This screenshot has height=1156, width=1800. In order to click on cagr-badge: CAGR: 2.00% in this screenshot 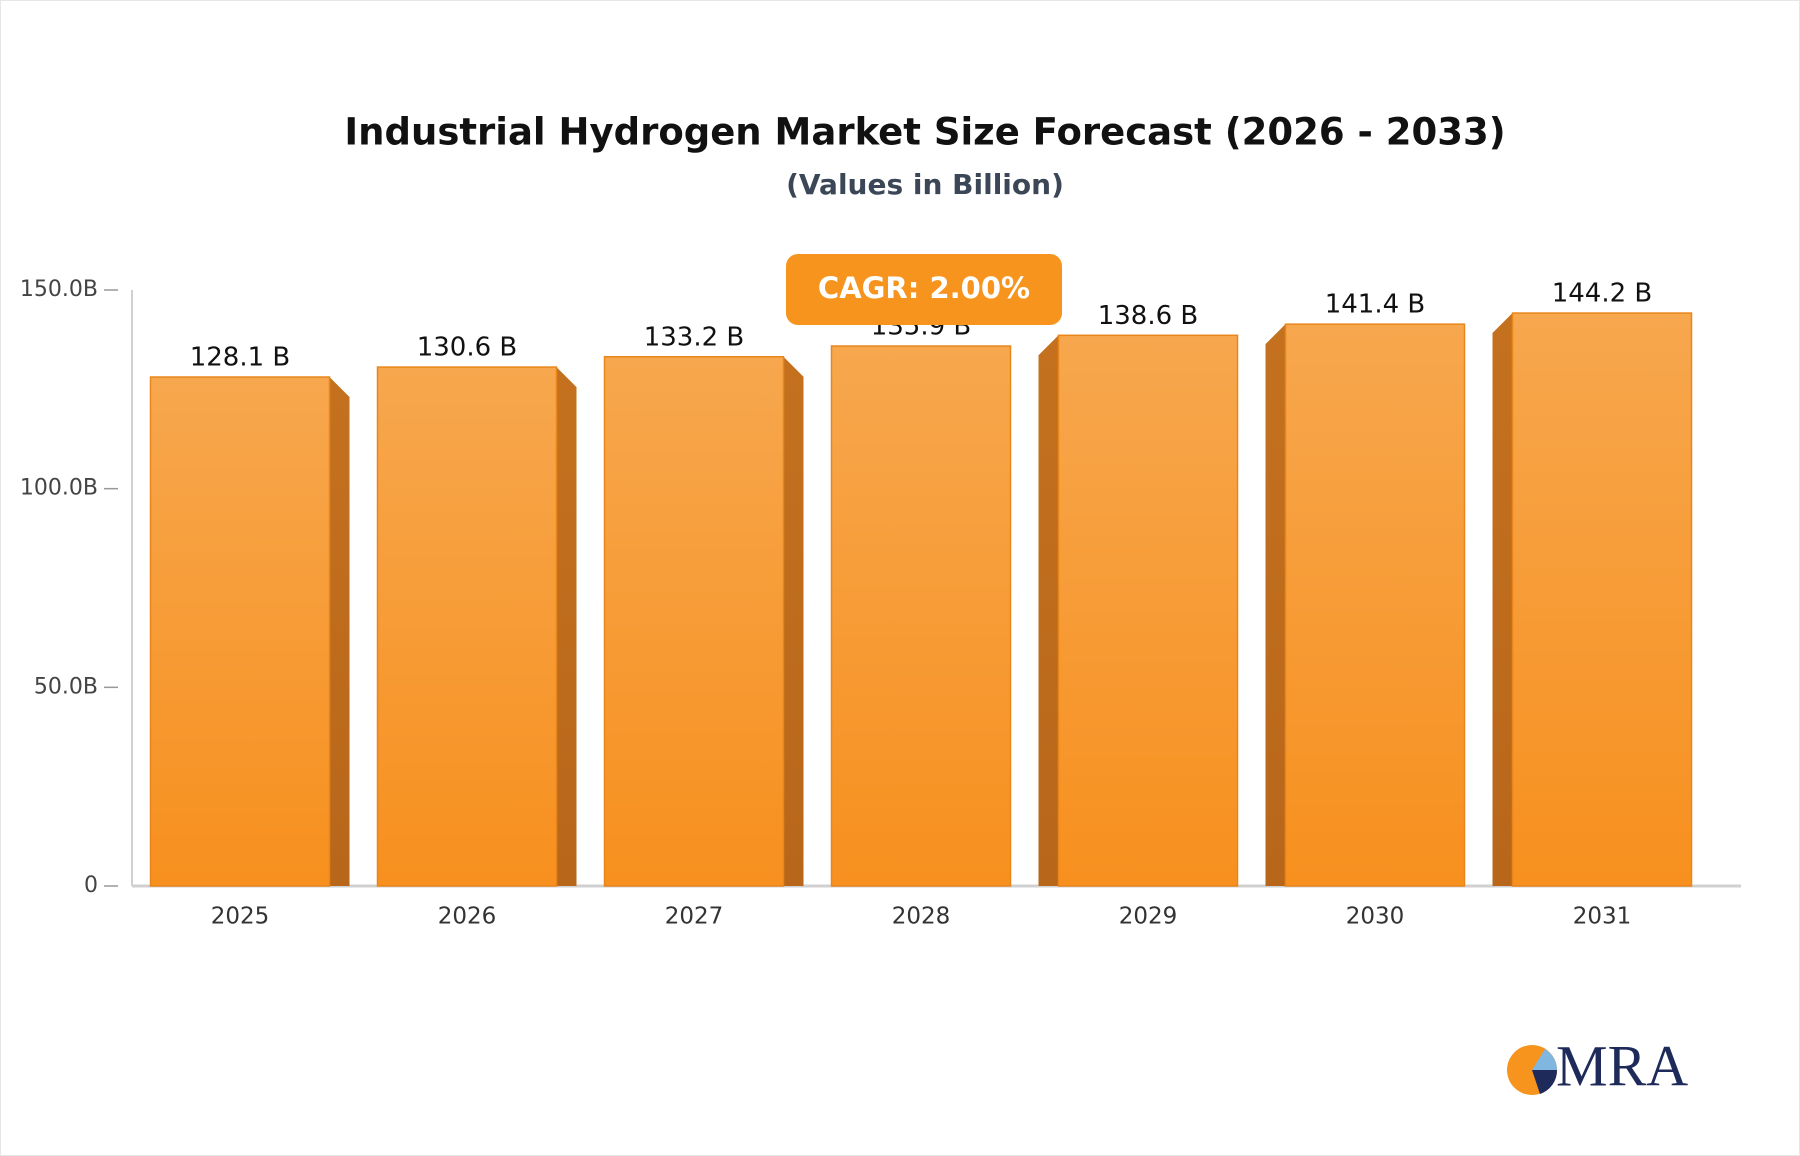, I will do `click(924, 289)`.